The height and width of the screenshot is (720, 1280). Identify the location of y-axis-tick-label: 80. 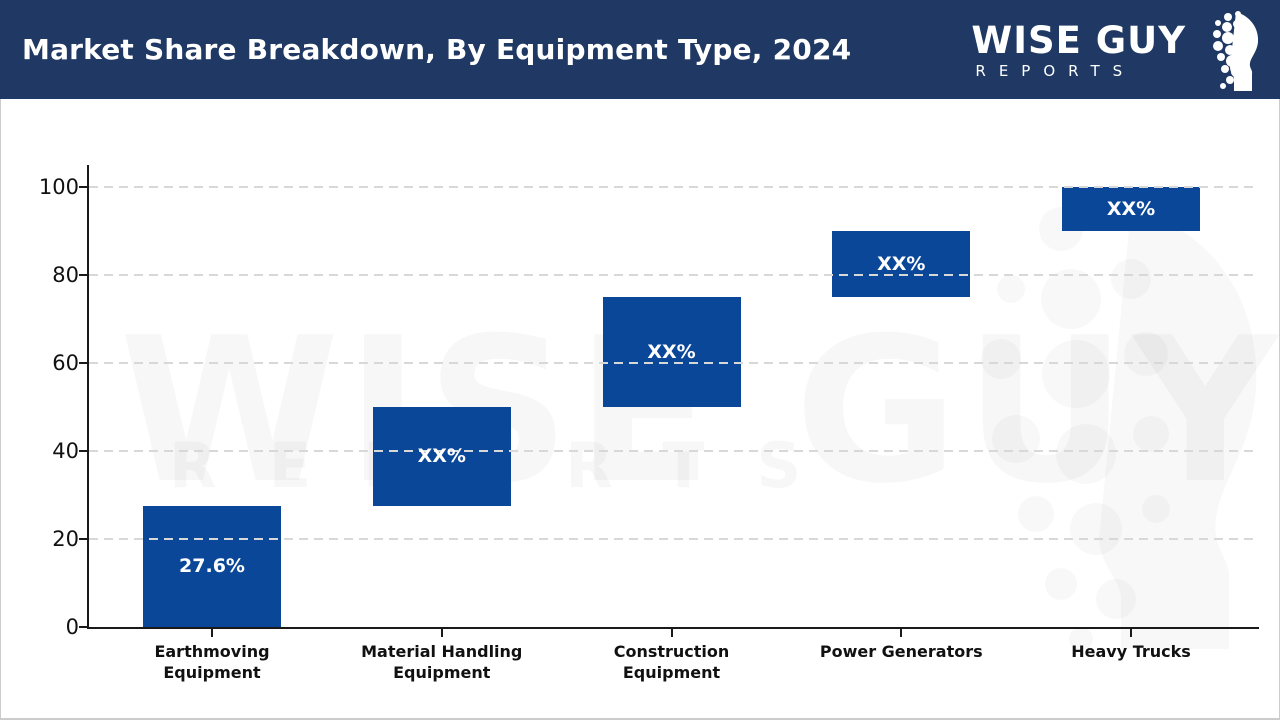
(65, 275).